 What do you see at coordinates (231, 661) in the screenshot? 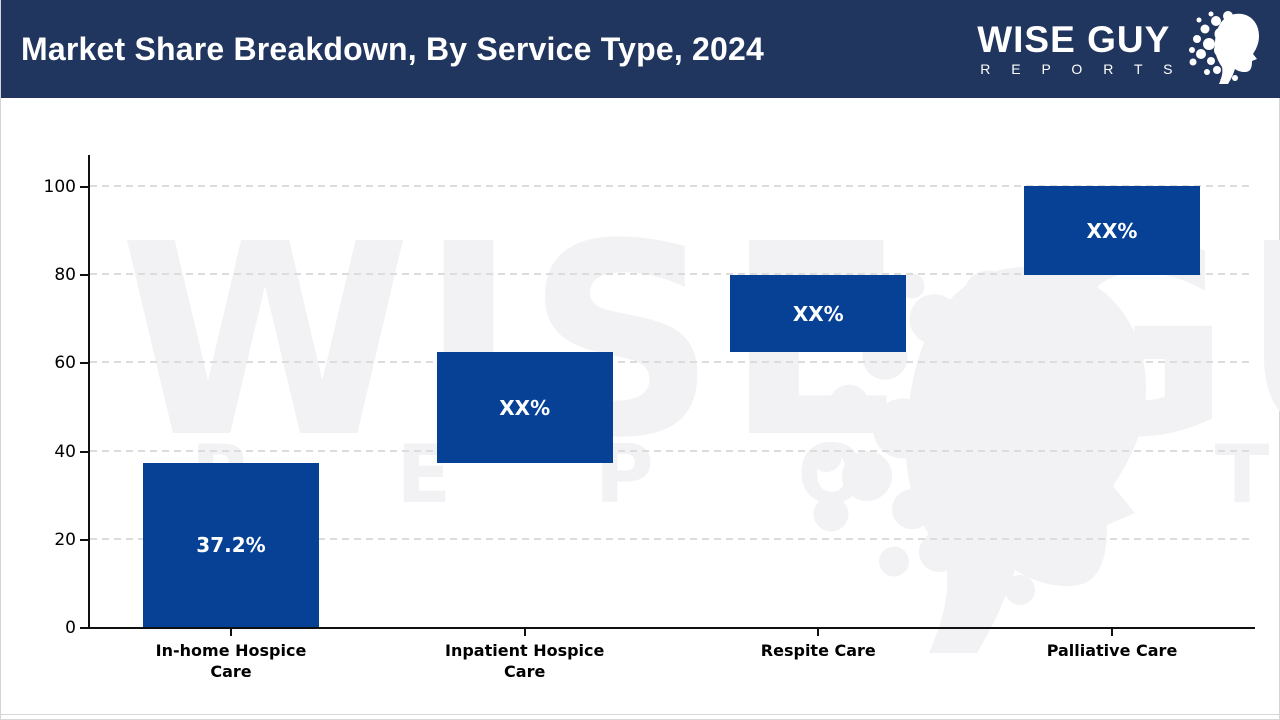
I see `x-category-label: In-home Hospice Care` at bounding box center [231, 661].